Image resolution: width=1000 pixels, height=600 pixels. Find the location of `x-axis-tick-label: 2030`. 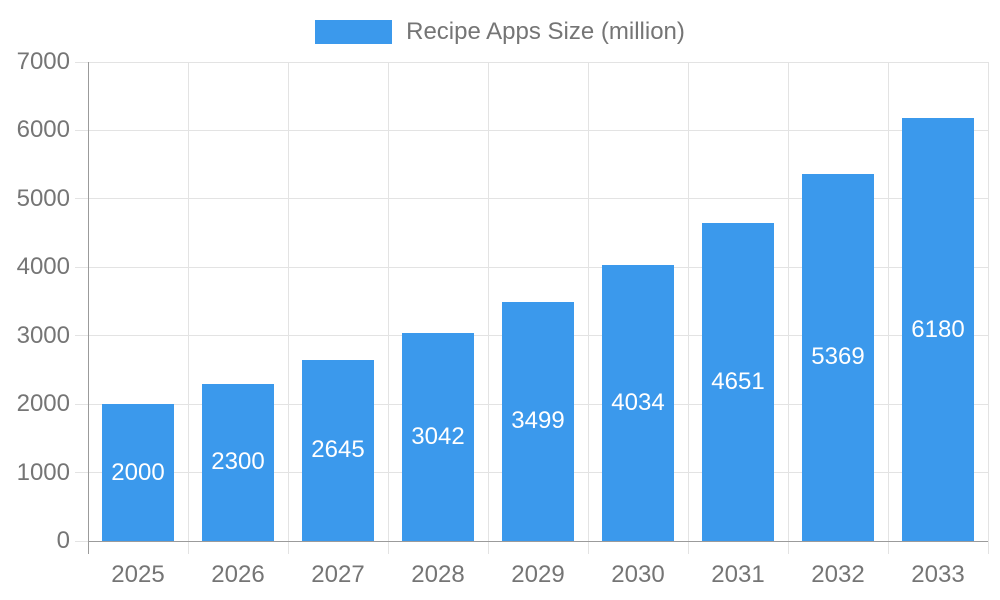

x-axis-tick-label: 2030 is located at coordinates (638, 574).